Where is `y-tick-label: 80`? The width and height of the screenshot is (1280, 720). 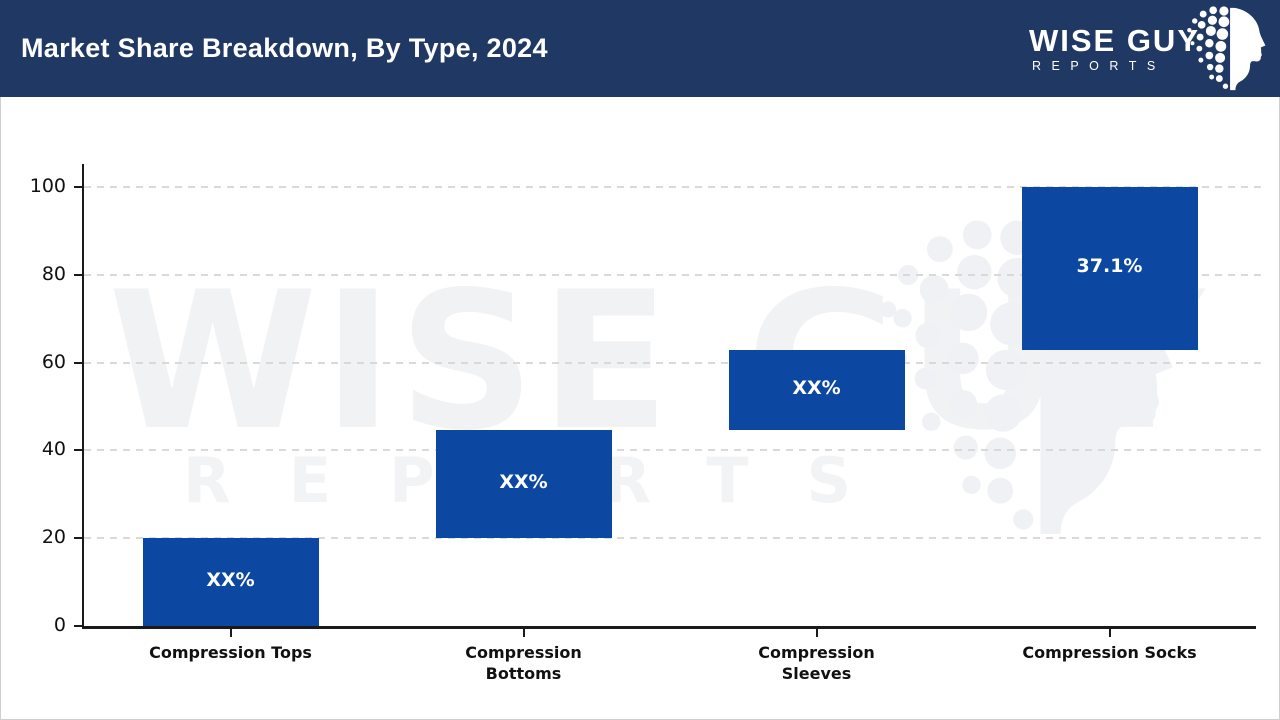
y-tick-label: 80 is located at coordinates (53, 273).